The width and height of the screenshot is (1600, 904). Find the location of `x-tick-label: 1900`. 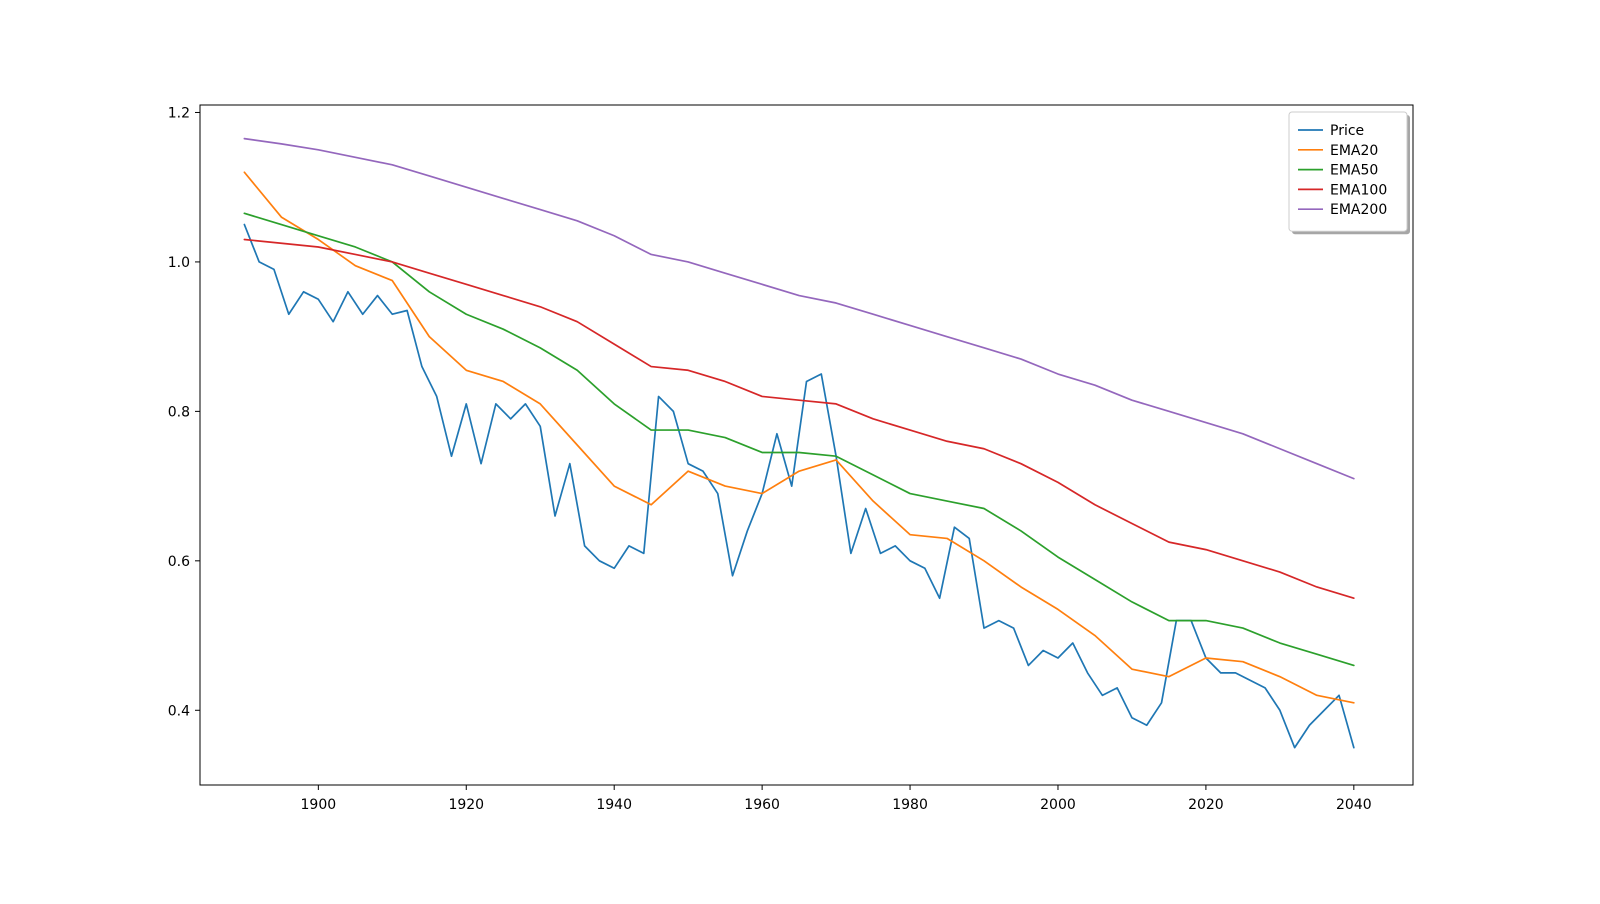

x-tick-label: 1900 is located at coordinates (319, 805).